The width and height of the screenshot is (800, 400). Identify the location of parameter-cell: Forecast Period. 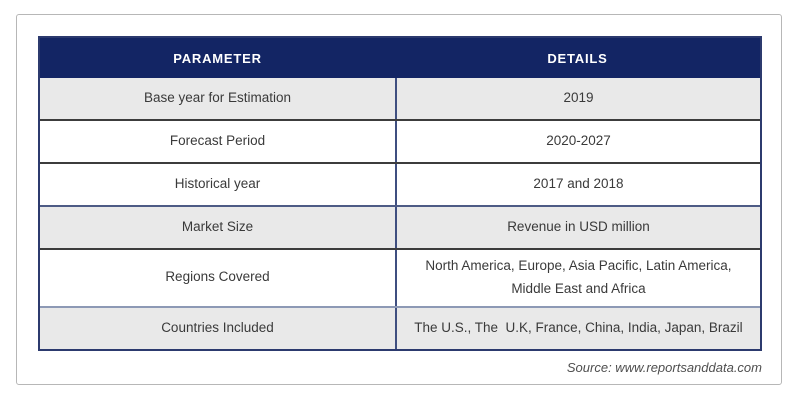
(217, 141).